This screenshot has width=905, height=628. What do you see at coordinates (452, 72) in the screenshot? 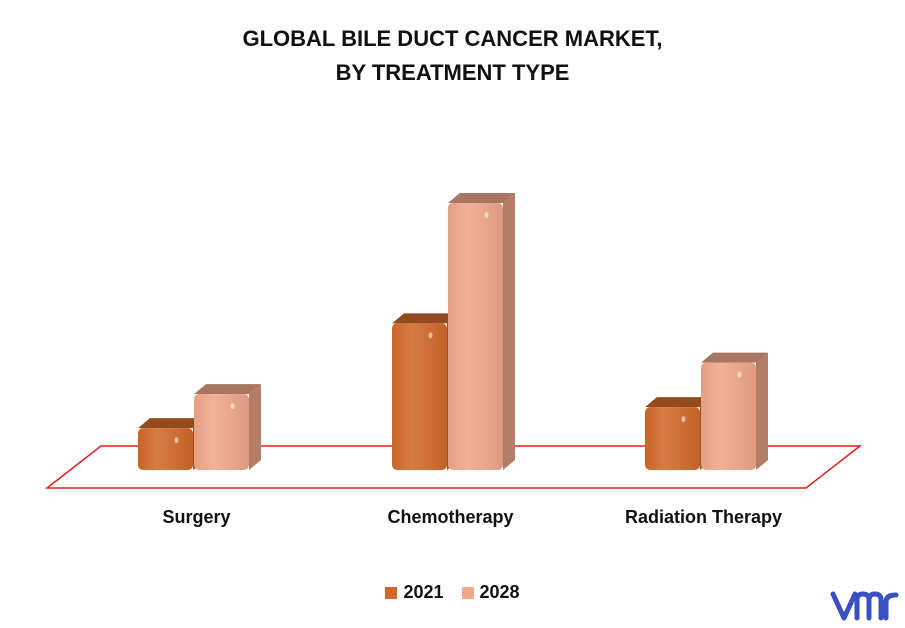
I see `chart-title-line-2: BY TREATMENT TYPE` at bounding box center [452, 72].